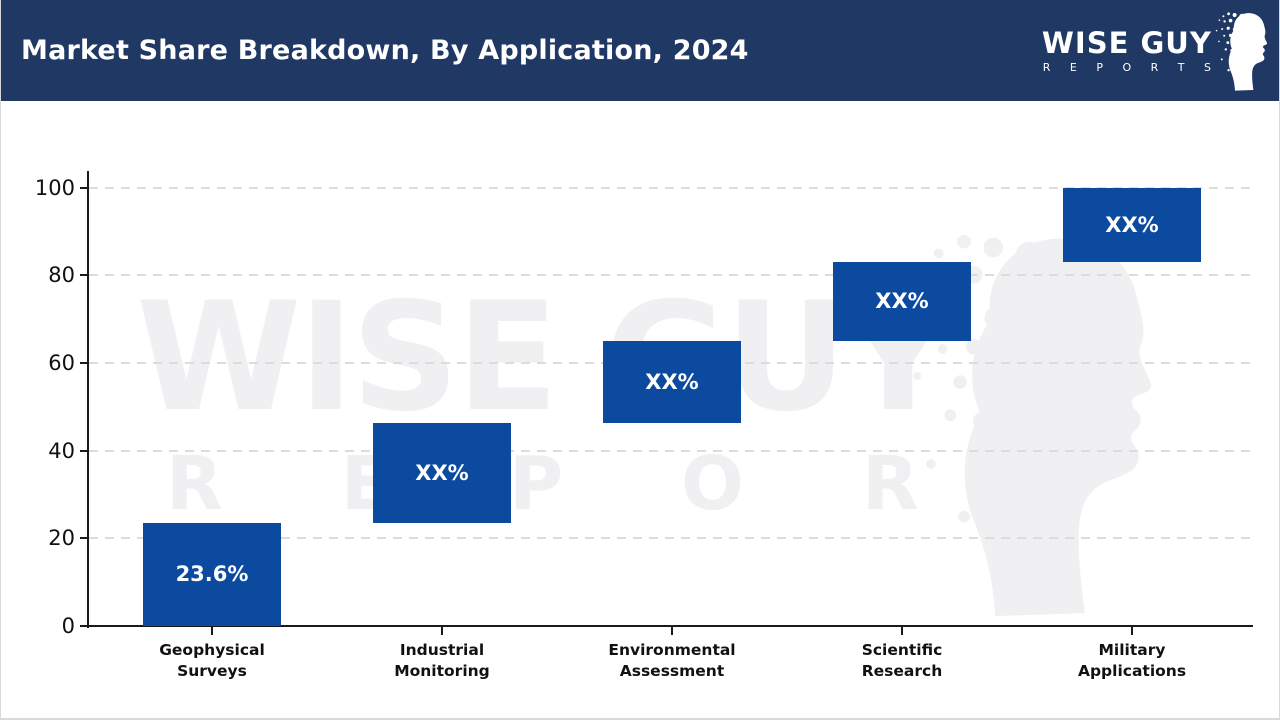 The width and height of the screenshot is (1280, 720). I want to click on bar-industrial-monitoring: XX%, so click(442, 473).